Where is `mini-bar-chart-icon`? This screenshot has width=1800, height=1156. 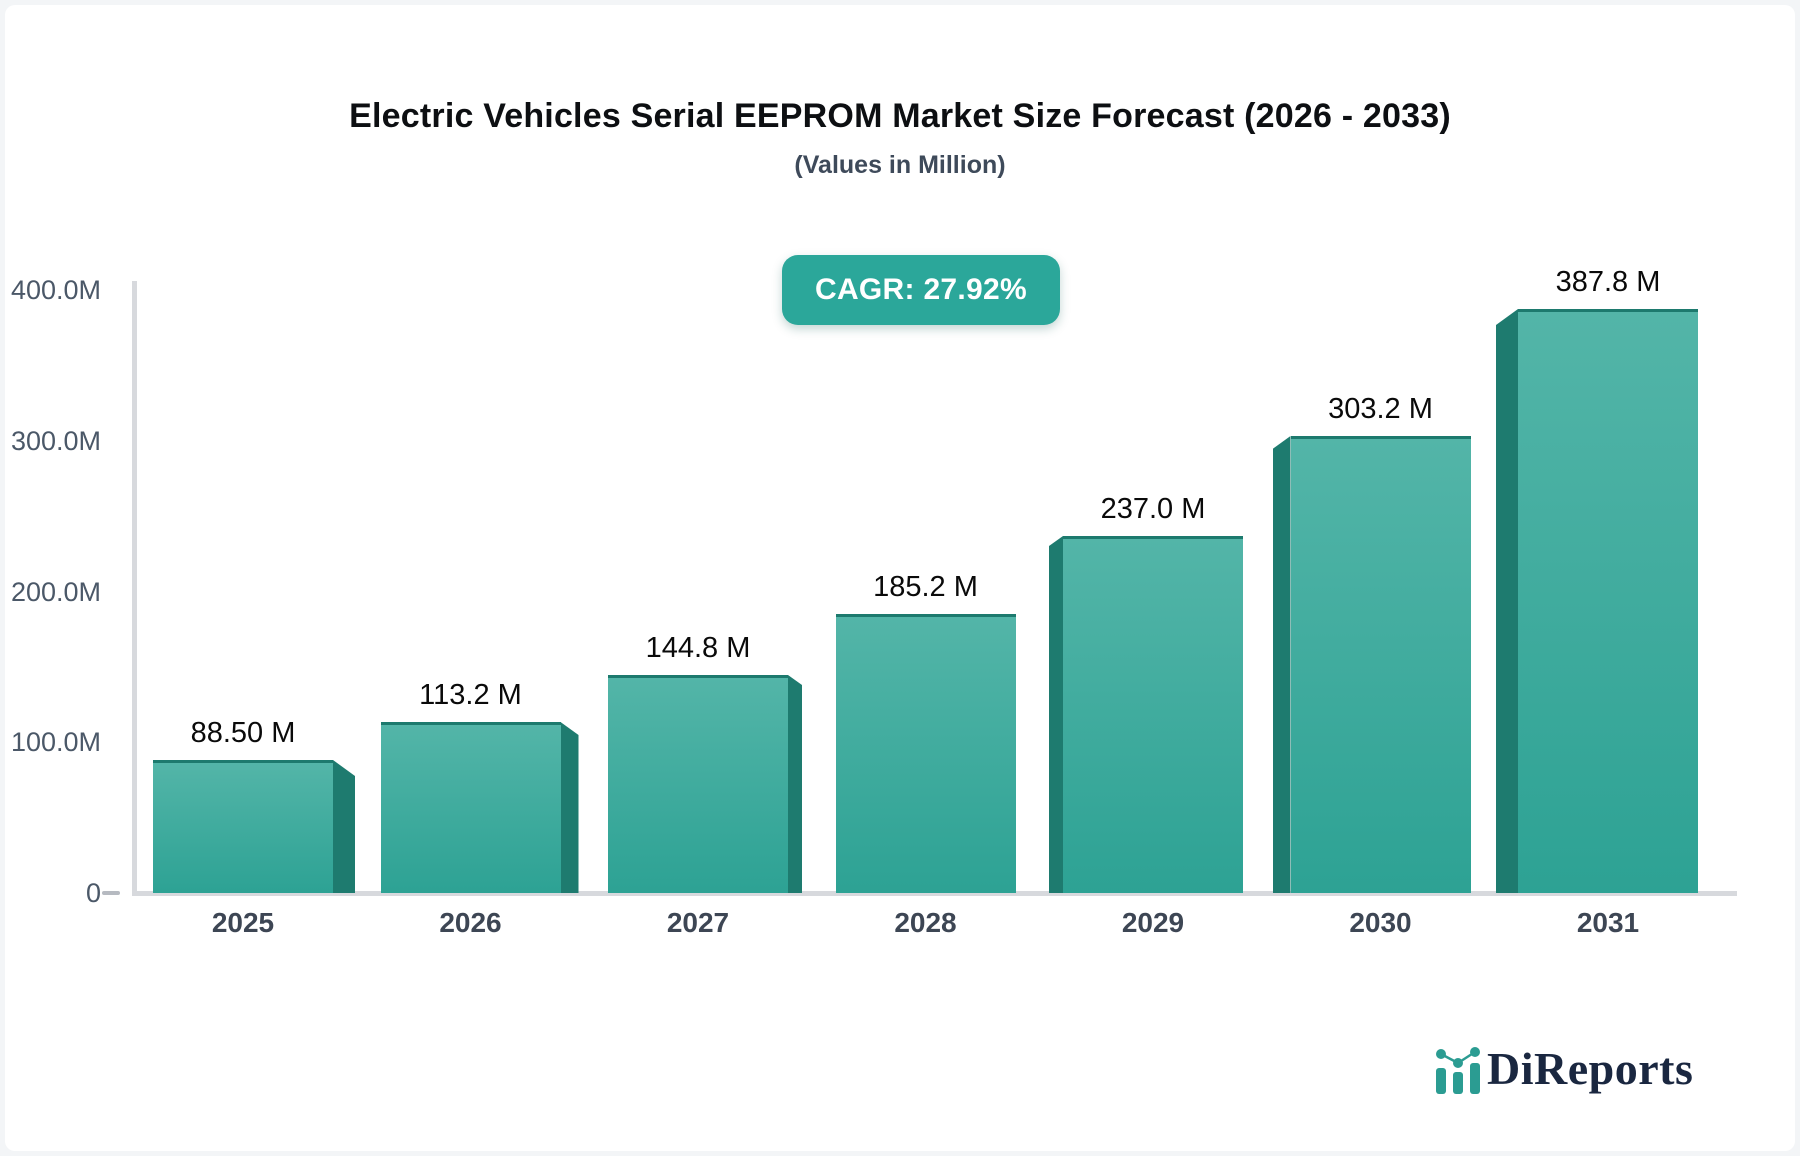 mini-bar-chart-icon is located at coordinates (1458, 1070).